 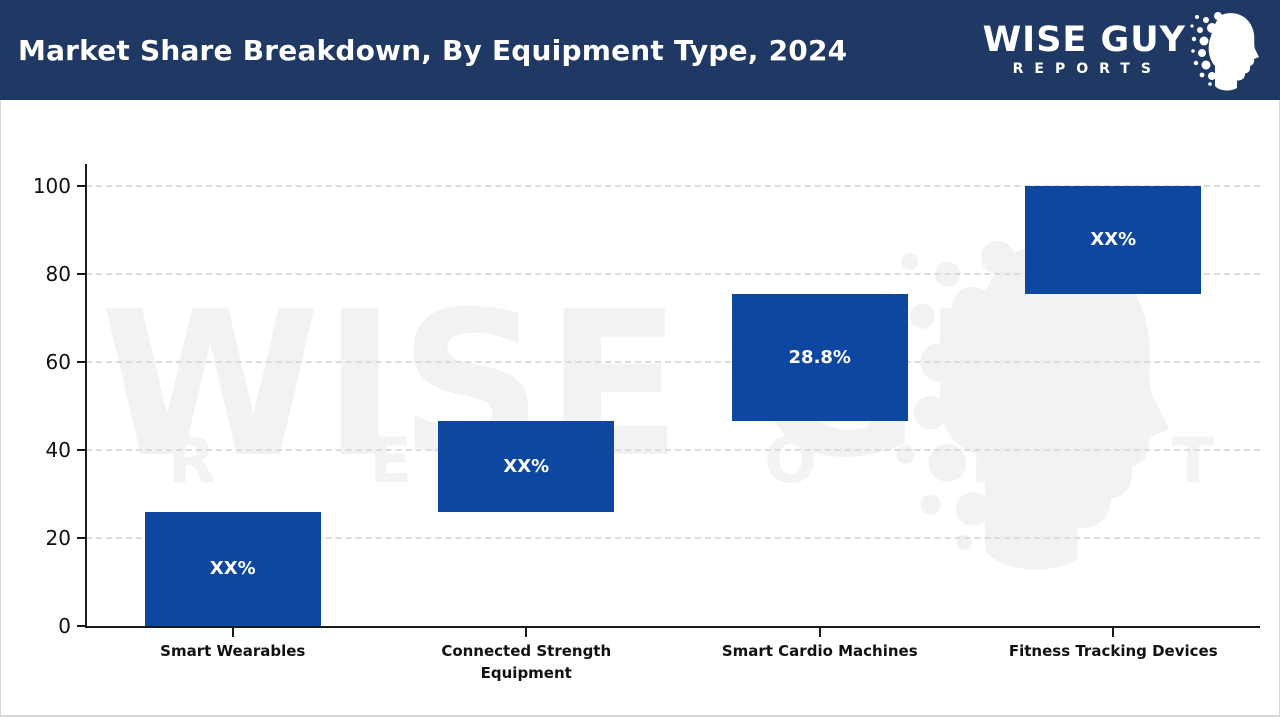 What do you see at coordinates (672, 627) in the screenshot?
I see `x-axis` at bounding box center [672, 627].